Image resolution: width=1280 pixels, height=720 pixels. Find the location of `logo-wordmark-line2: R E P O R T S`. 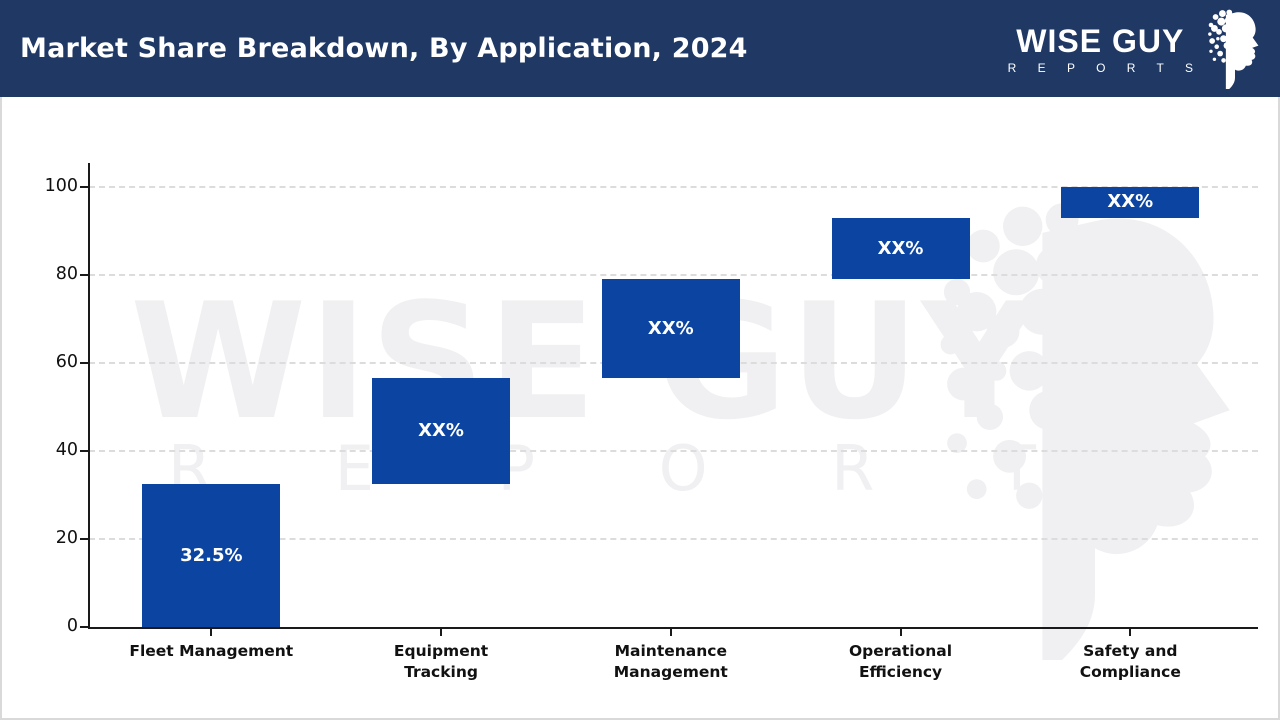

logo-wordmark-line2: R E P O R T S is located at coordinates (1104, 67).